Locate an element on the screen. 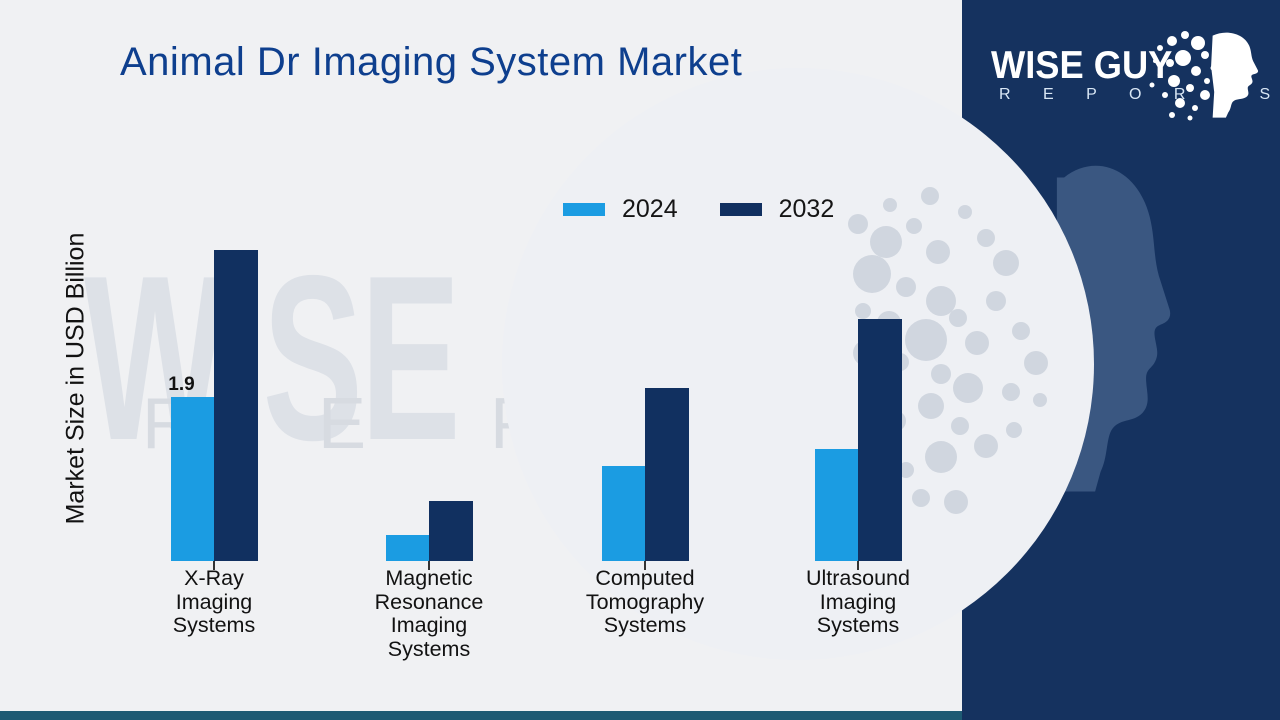  category-label-line: Computed is located at coordinates (645, 578).